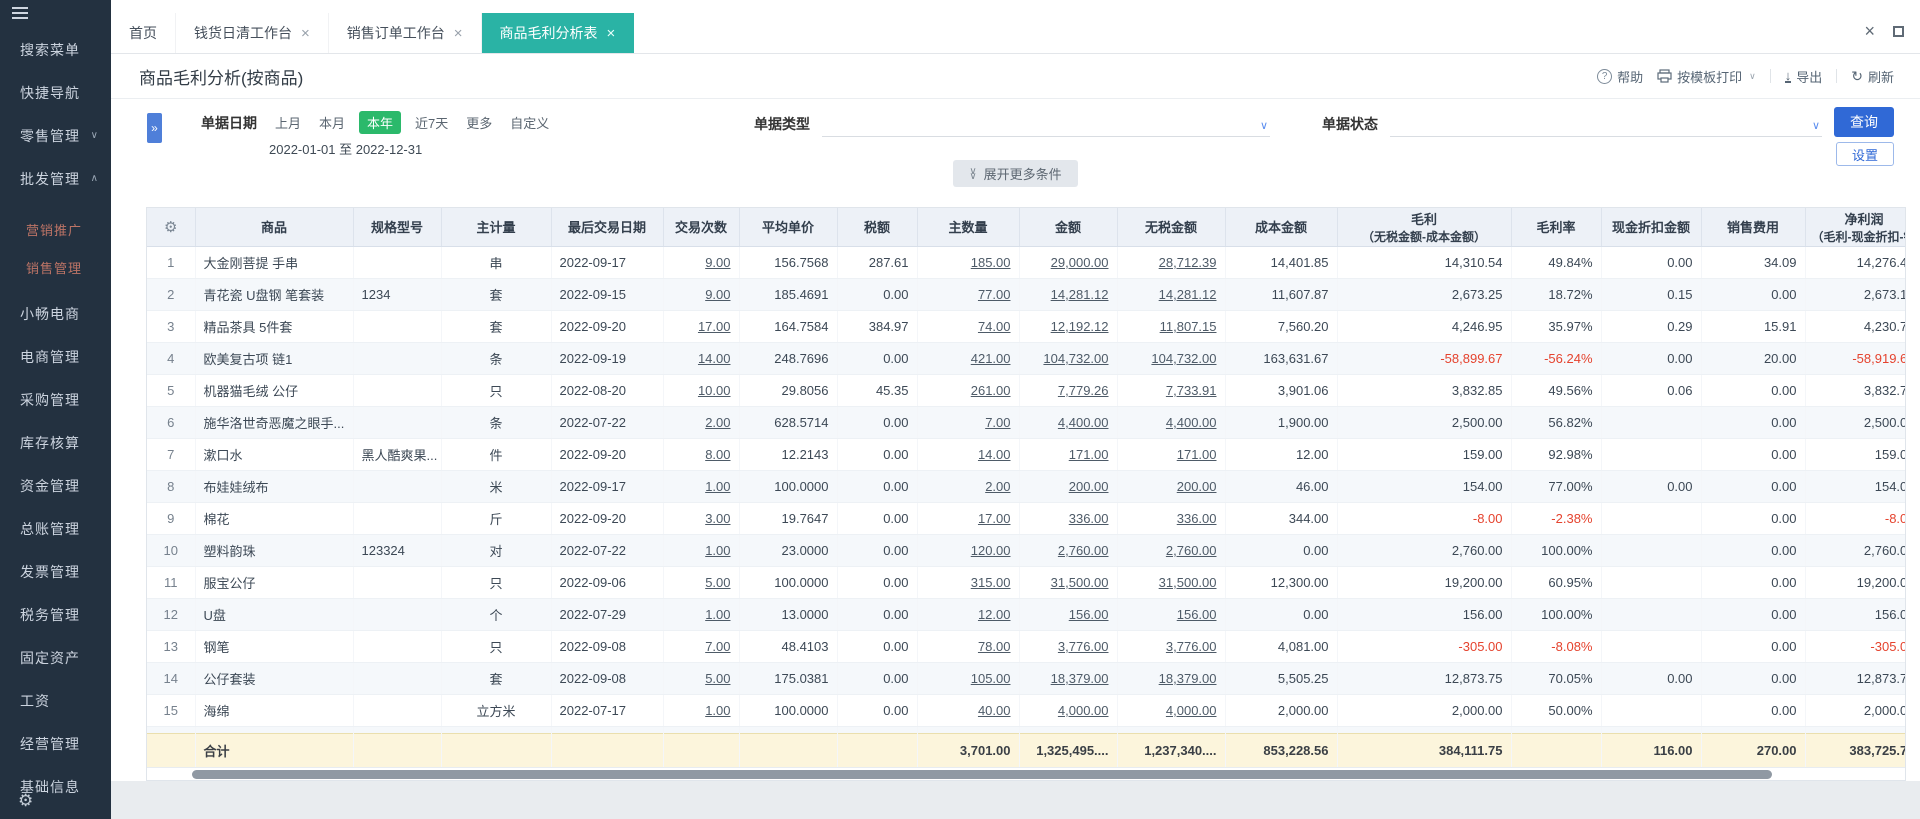  I want to click on drilldown-link: 120.00, so click(990, 550).